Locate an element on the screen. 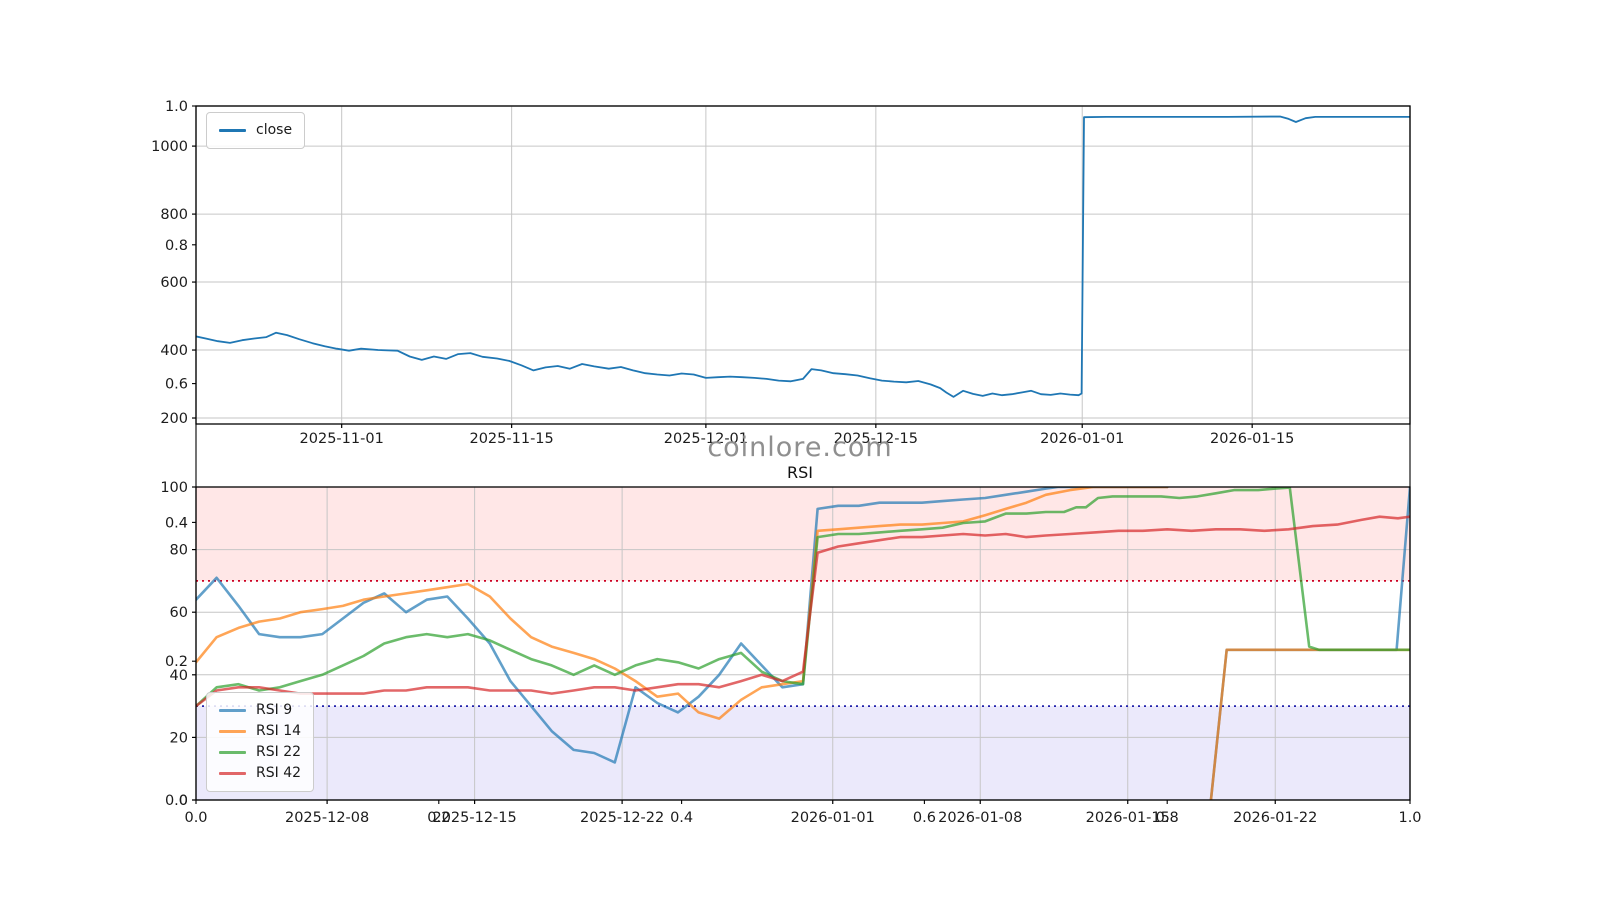 The height and width of the screenshot is (900, 1600). y-tick-label: 1000 is located at coordinates (169, 147).